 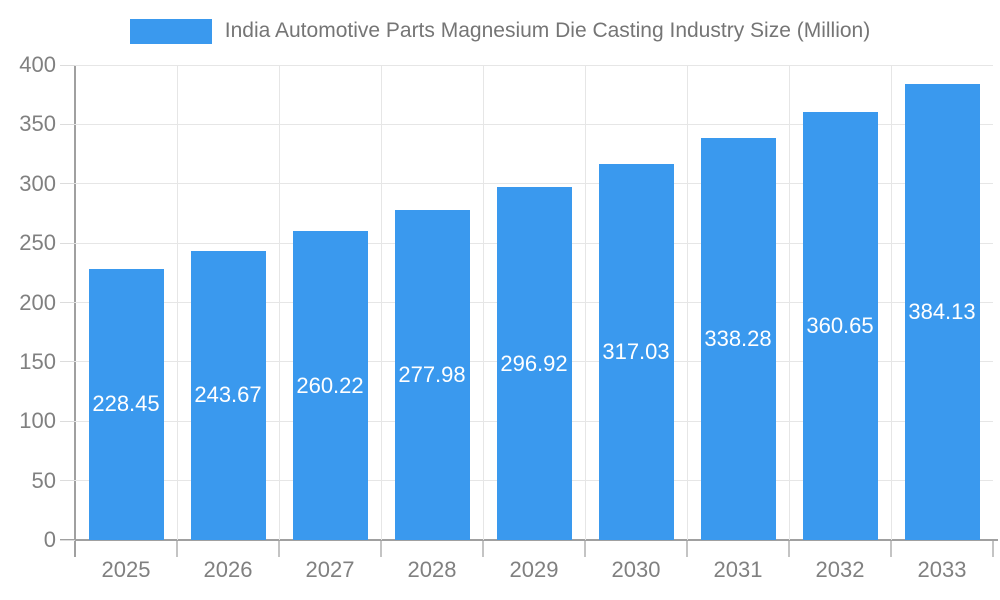 I want to click on y-axis-label-100: 100, so click(x=37, y=421).